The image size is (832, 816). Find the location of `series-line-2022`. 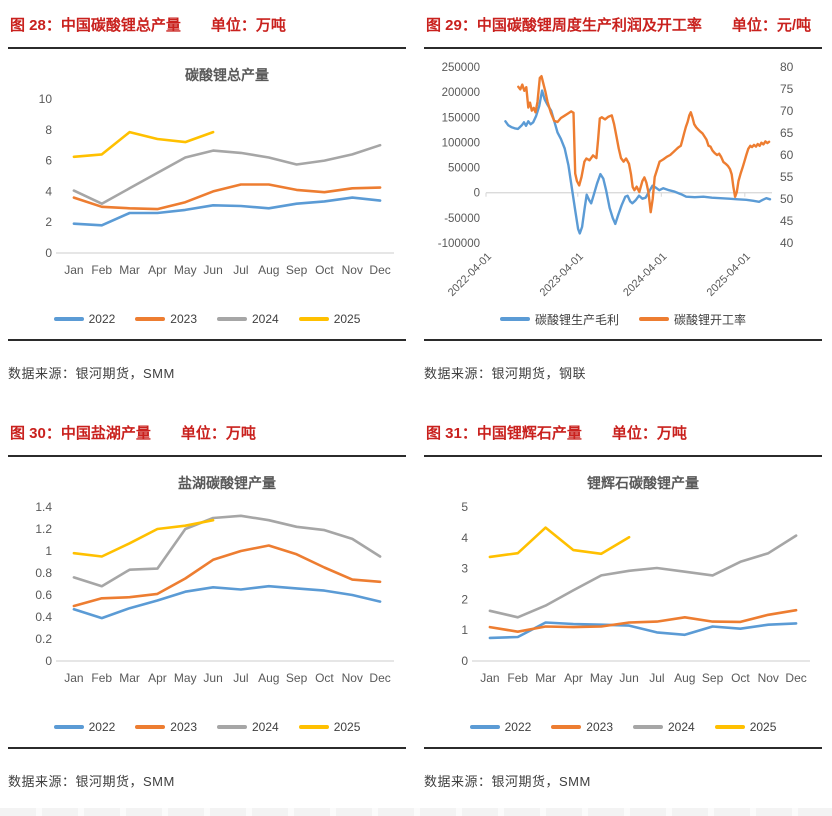

series-line-2022 is located at coordinates (227, 602).